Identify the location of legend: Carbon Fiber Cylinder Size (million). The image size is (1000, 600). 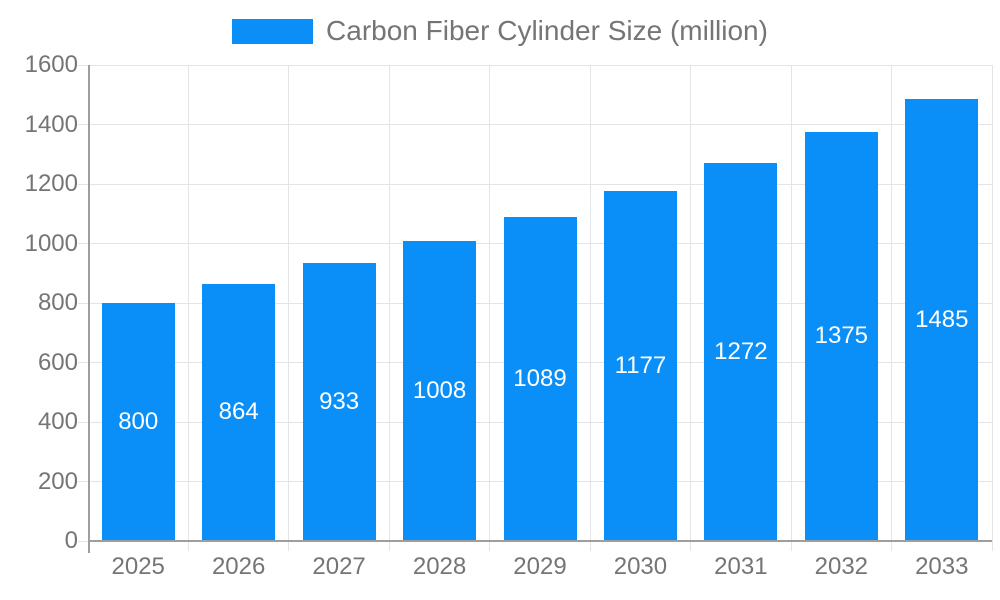
(500, 31).